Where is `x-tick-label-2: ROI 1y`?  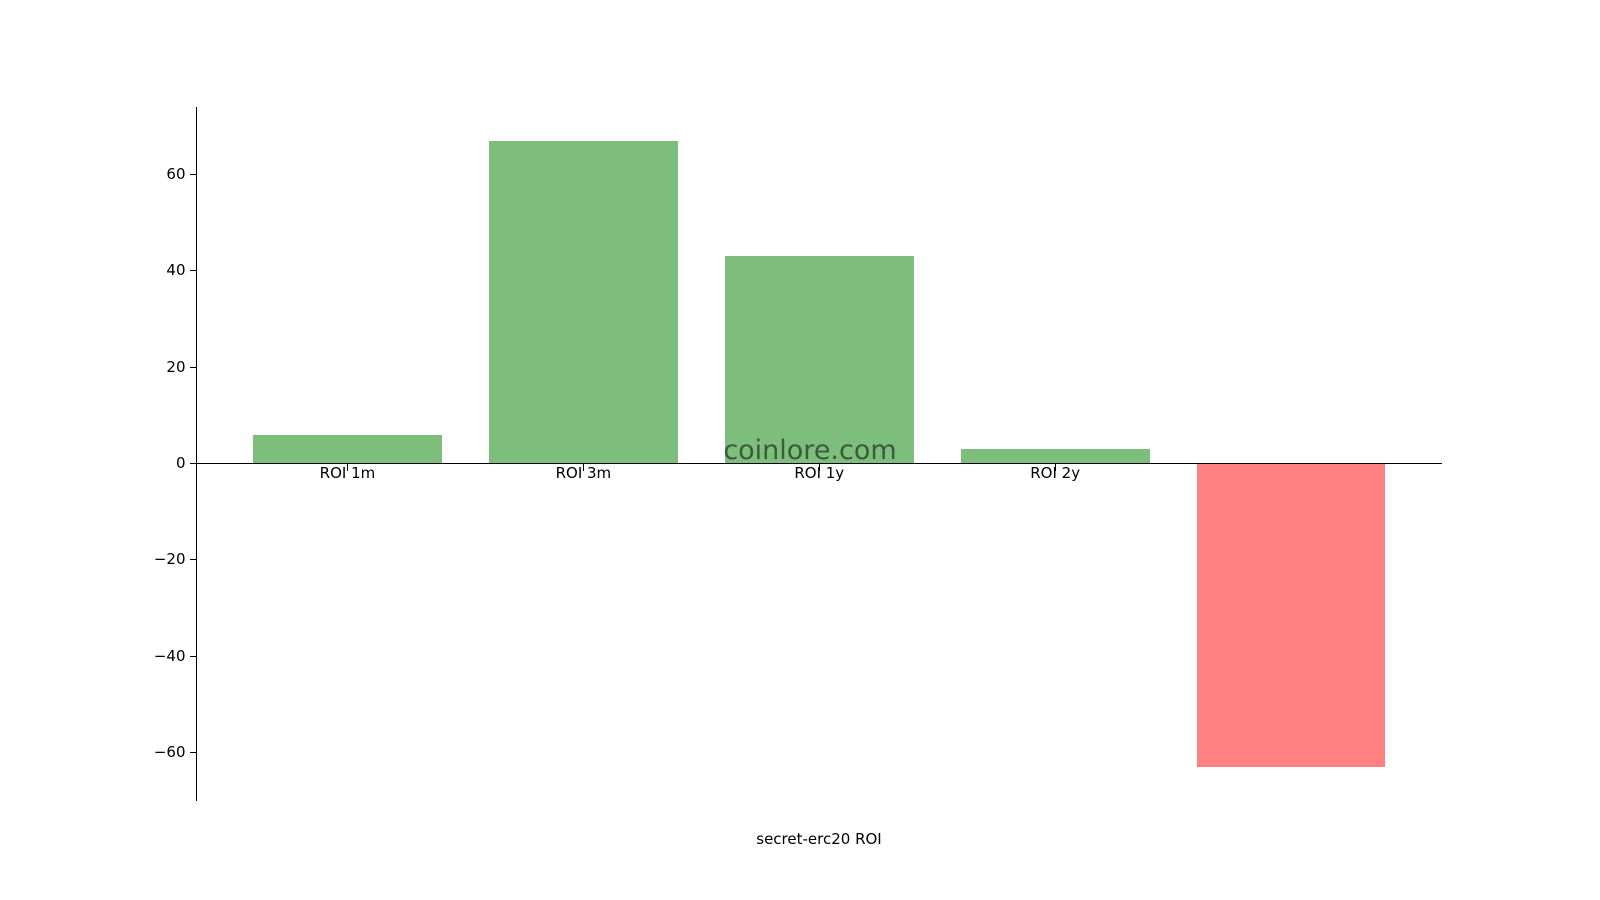 x-tick-label-2: ROI 1y is located at coordinates (819, 473).